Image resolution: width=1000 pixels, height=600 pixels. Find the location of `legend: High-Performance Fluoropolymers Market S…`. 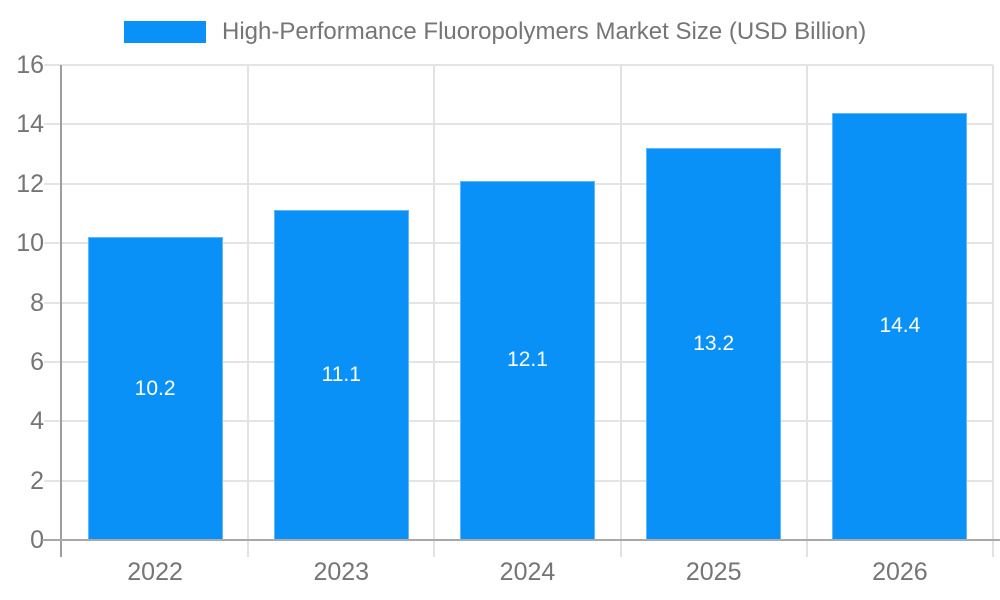

legend: High-Performance Fluoropolymers Market S… is located at coordinates (495, 32).